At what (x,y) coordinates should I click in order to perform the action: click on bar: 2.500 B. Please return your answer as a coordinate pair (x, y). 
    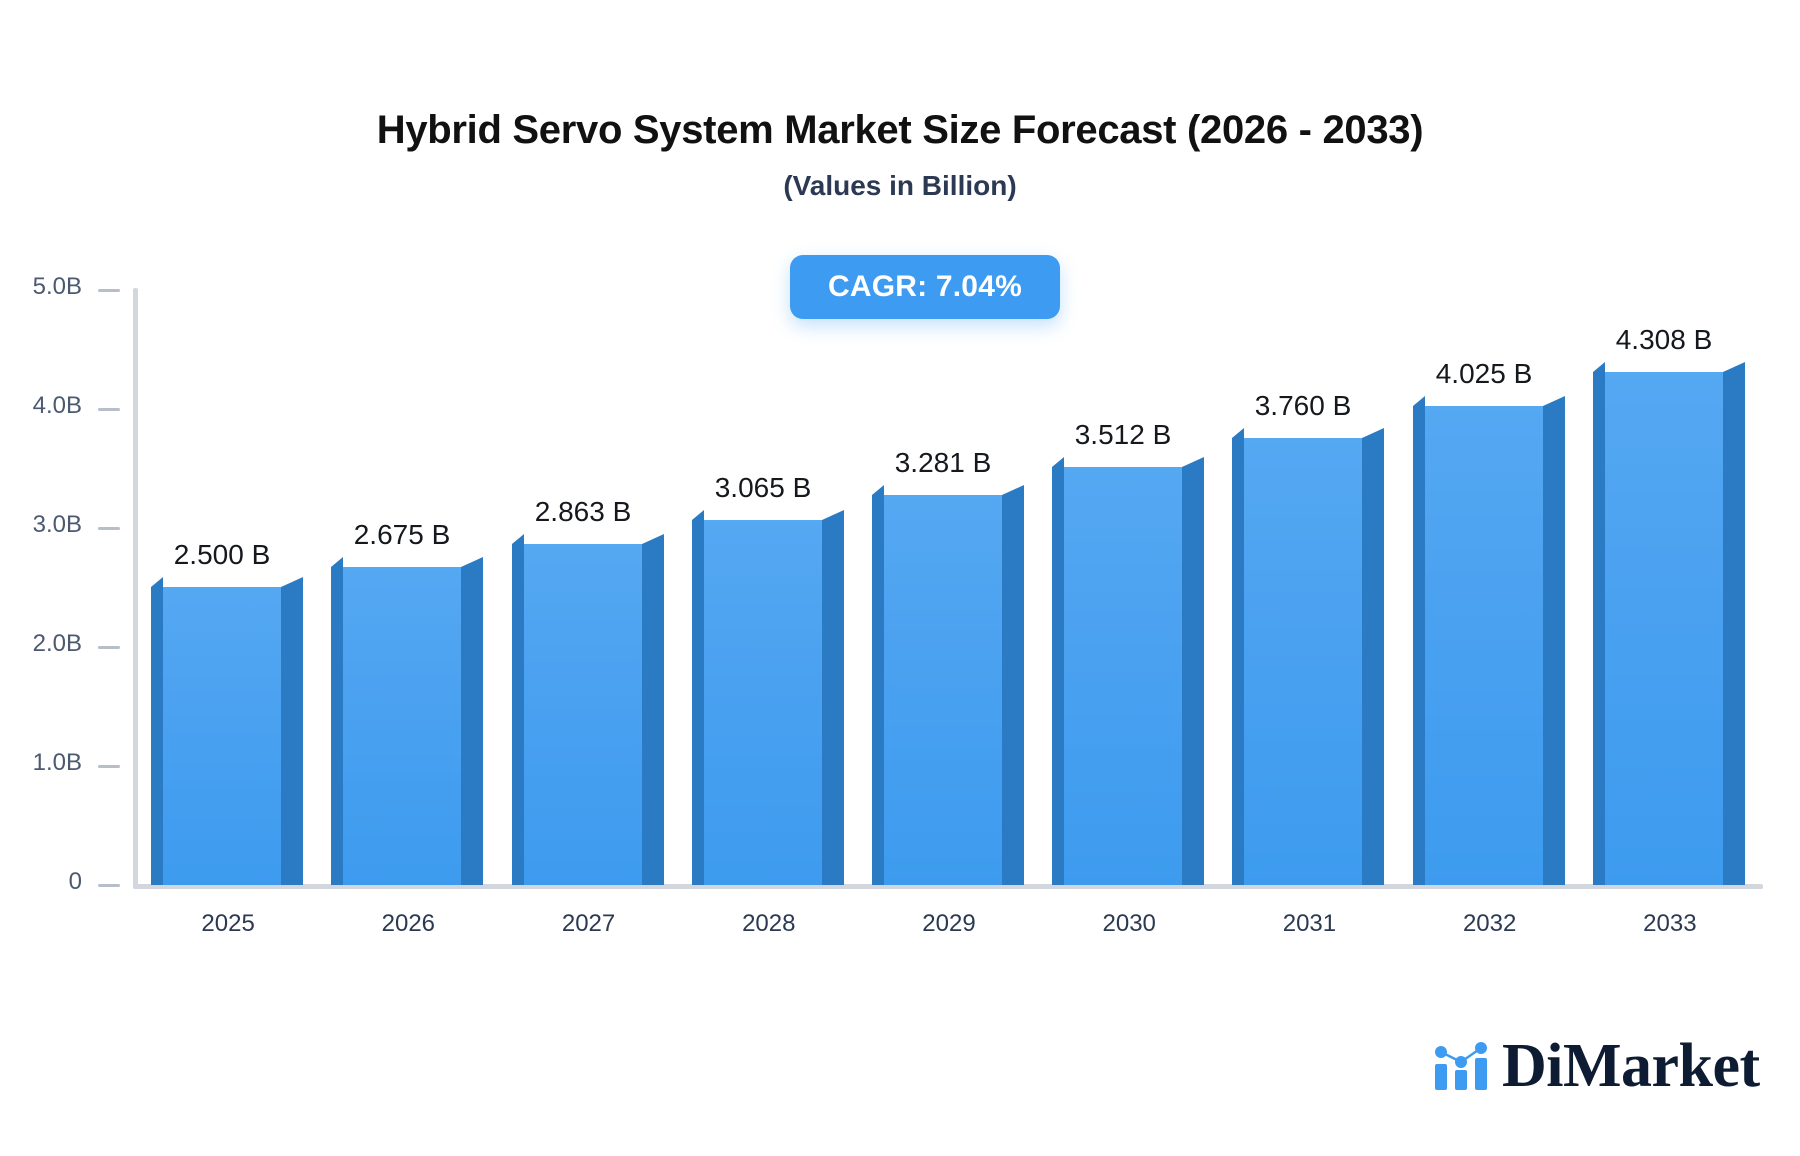
    Looking at the image, I should click on (227, 712).